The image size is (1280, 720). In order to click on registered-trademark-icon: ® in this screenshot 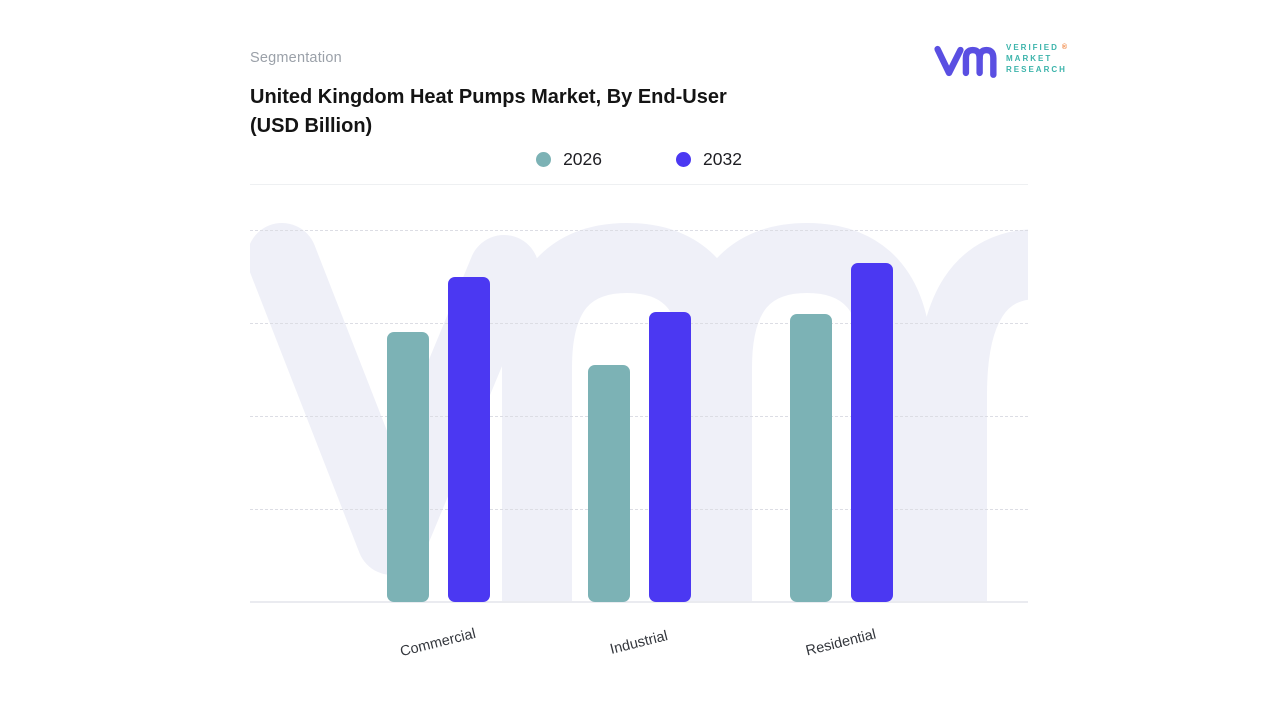, I will do `click(1064, 47)`.